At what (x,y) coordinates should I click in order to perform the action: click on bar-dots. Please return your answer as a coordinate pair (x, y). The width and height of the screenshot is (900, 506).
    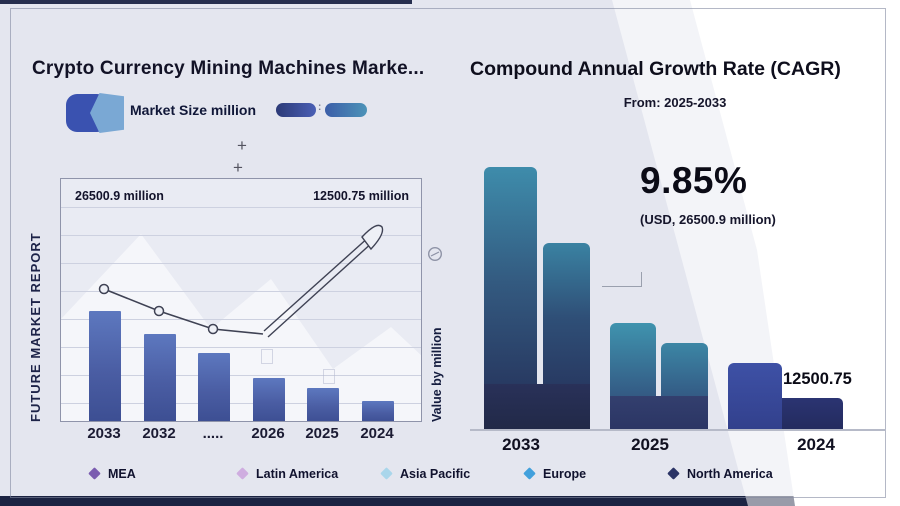
    Looking at the image, I should click on (214, 387).